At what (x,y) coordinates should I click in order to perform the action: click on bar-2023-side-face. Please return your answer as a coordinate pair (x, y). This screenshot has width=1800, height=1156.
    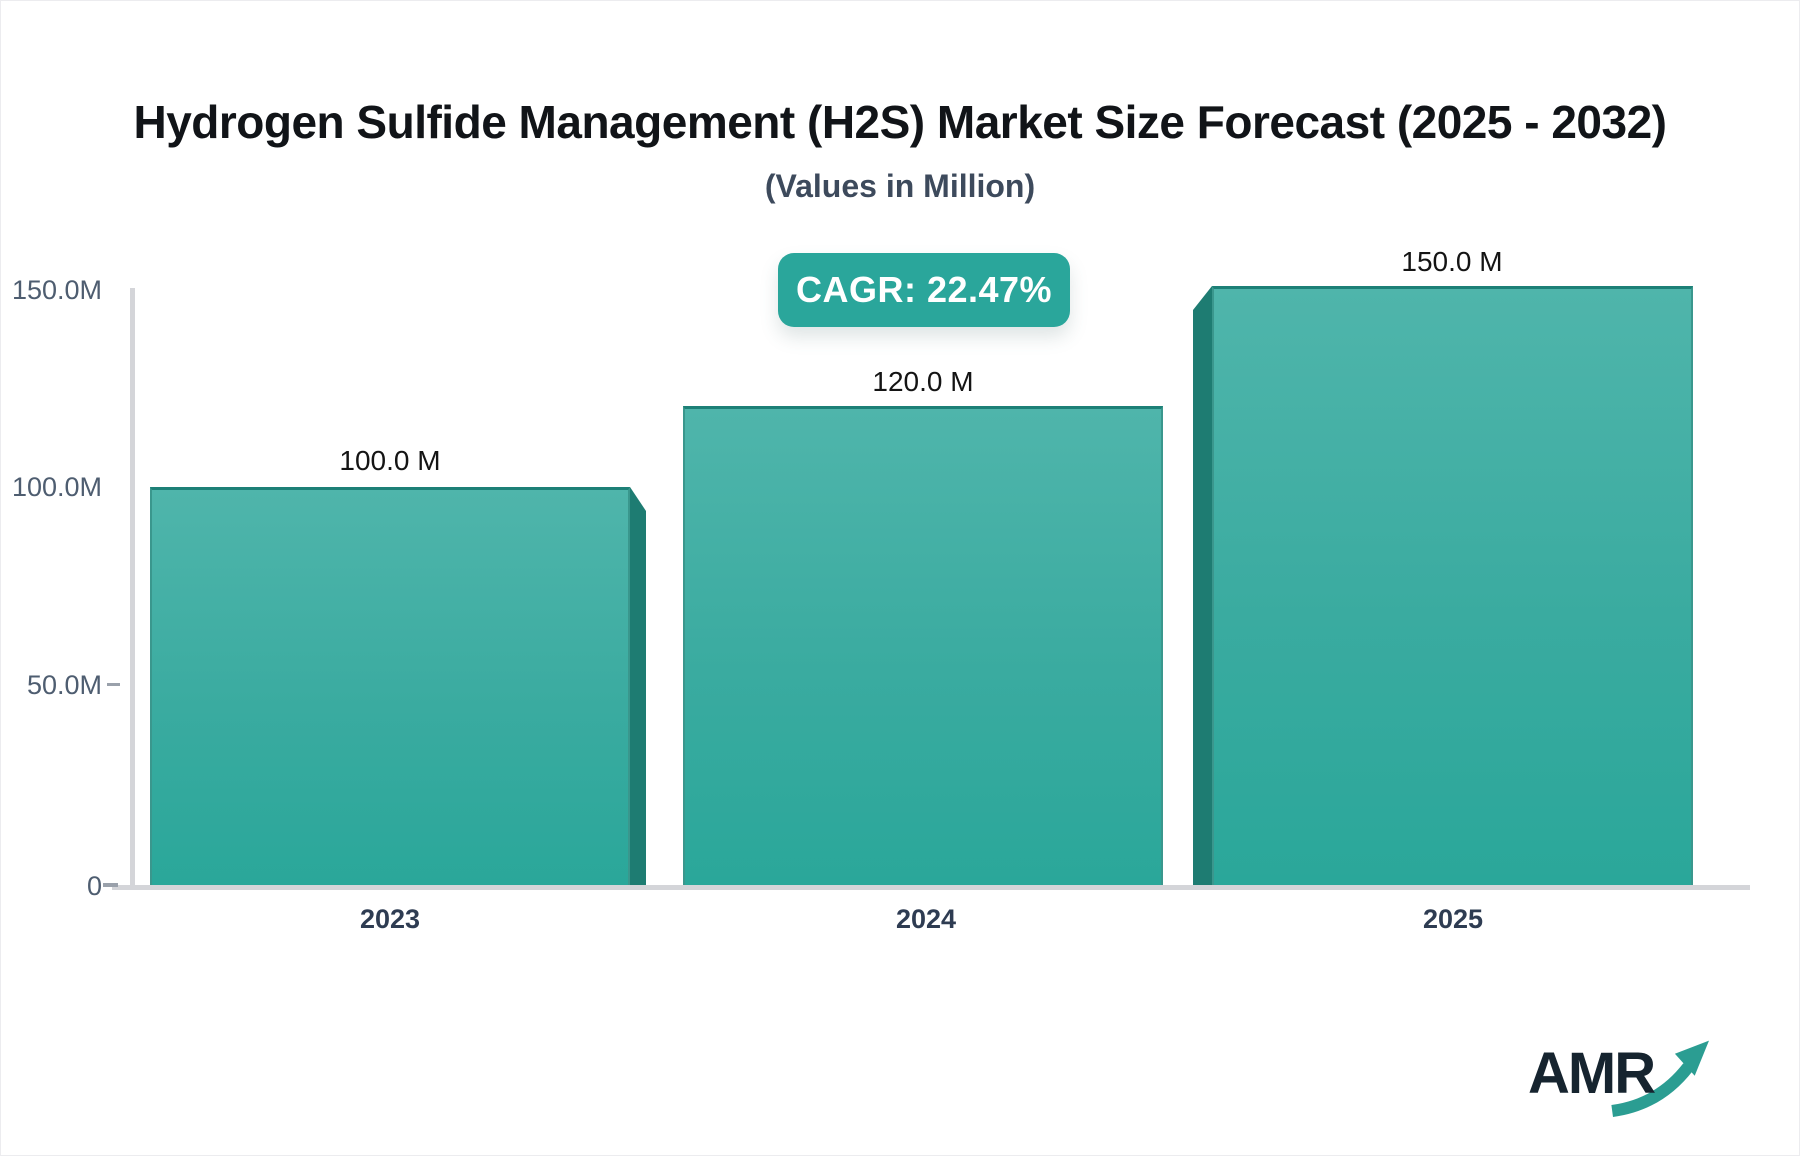
    Looking at the image, I should click on (638, 686).